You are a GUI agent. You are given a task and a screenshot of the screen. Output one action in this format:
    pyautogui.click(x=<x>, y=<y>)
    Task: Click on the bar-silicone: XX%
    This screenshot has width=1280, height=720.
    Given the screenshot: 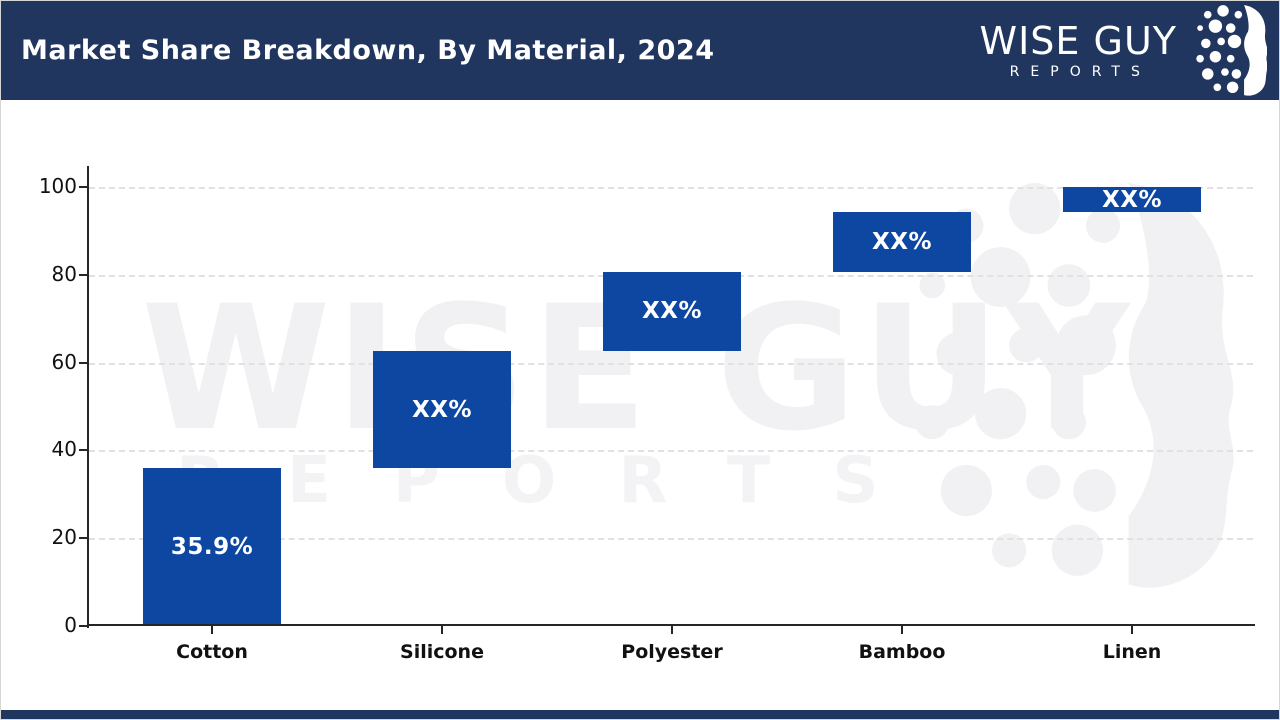 What is the action you would take?
    pyautogui.click(x=442, y=409)
    